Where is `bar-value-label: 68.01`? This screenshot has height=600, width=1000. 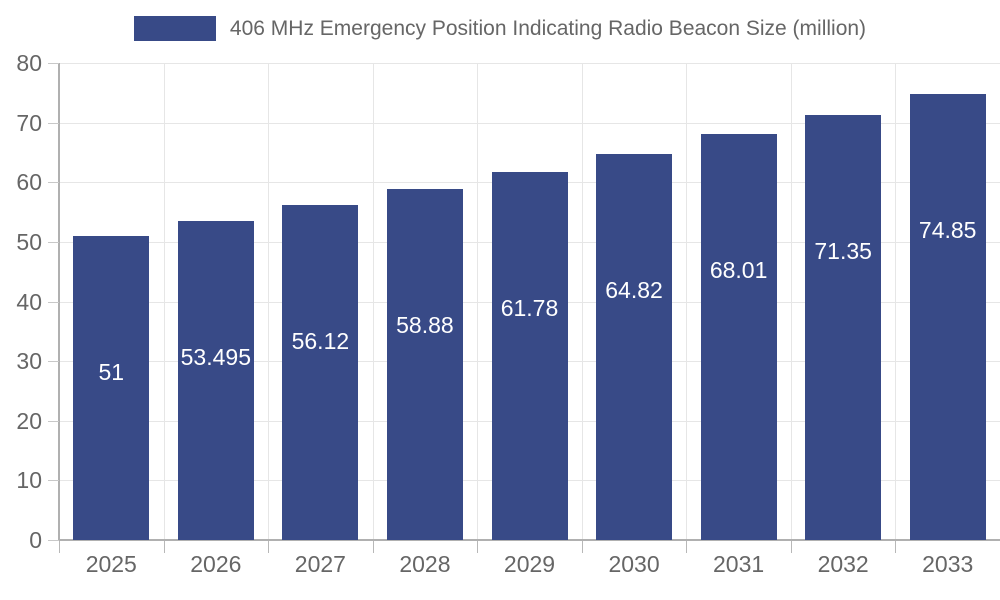 bar-value-label: 68.01 is located at coordinates (738, 270).